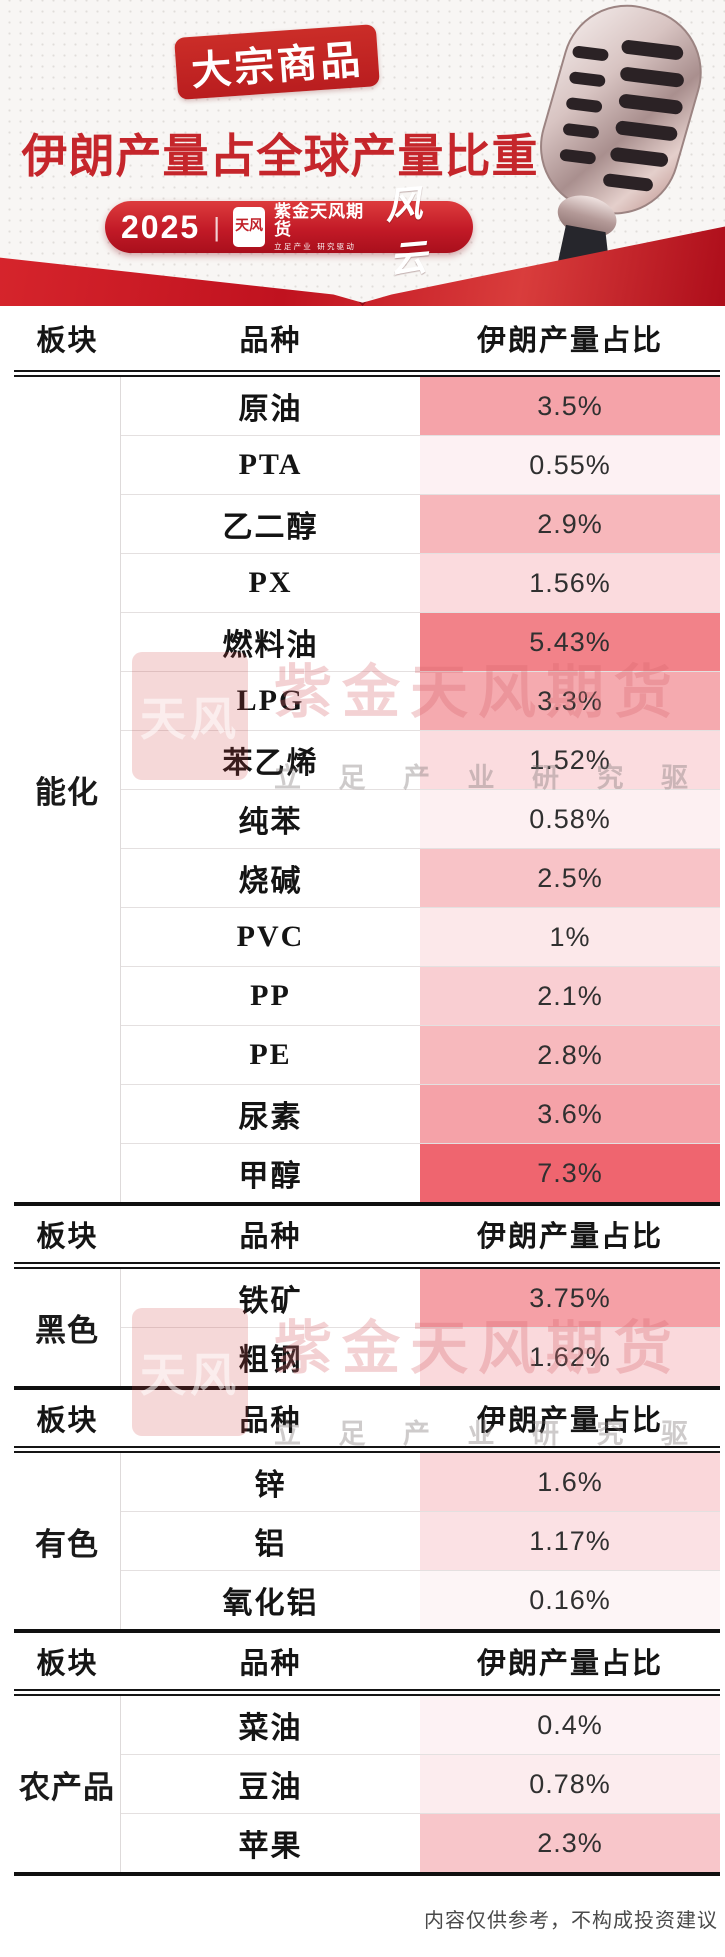  What do you see at coordinates (570, 1173) in the screenshot?
I see `value-cell: 7.3%` at bounding box center [570, 1173].